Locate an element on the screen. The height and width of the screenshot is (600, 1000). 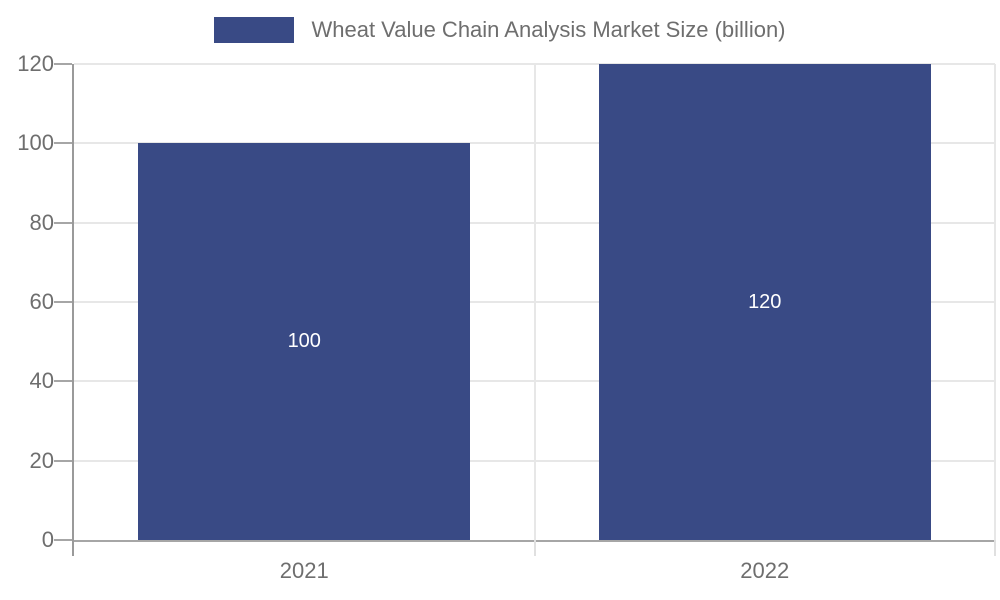
y-axis-tick-label: 40 is located at coordinates (41, 381).